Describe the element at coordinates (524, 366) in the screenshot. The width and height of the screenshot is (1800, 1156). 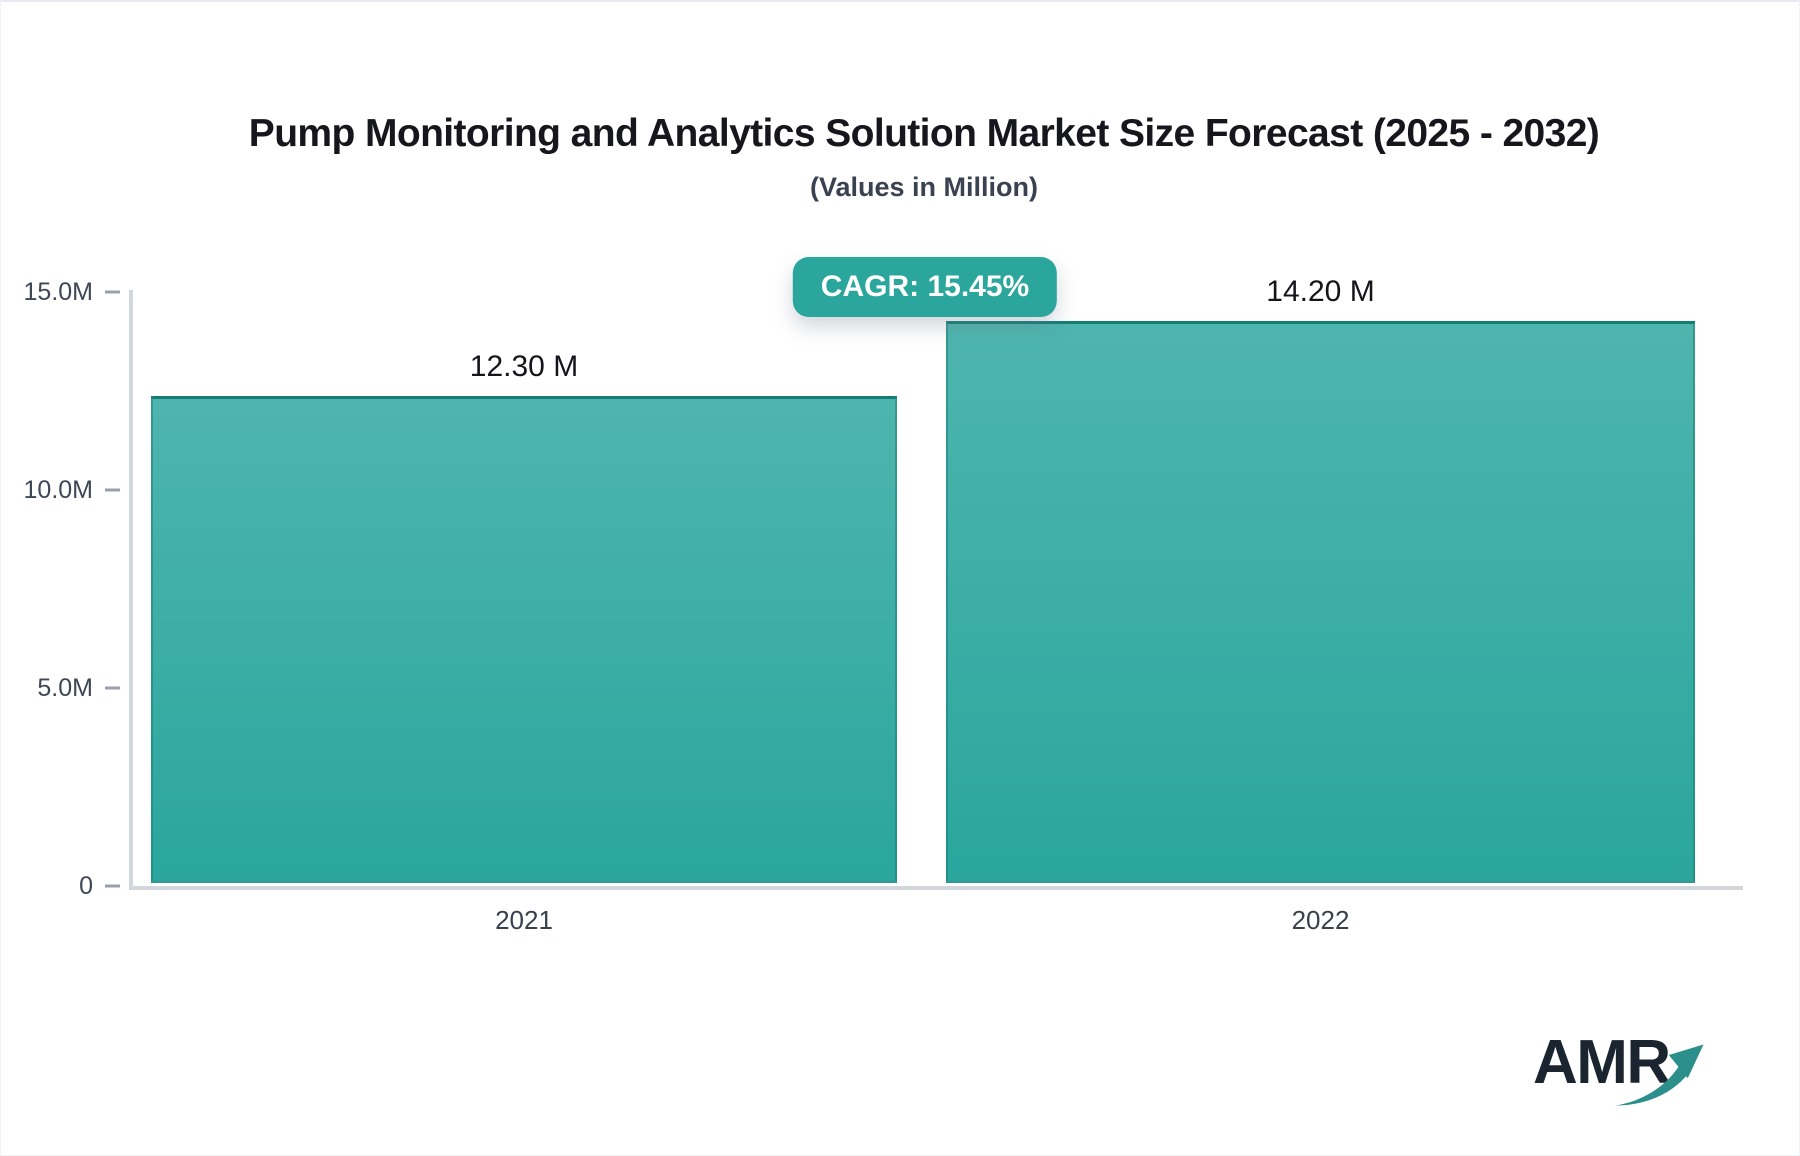
I see `bar-value-label: 12.30 M` at that location.